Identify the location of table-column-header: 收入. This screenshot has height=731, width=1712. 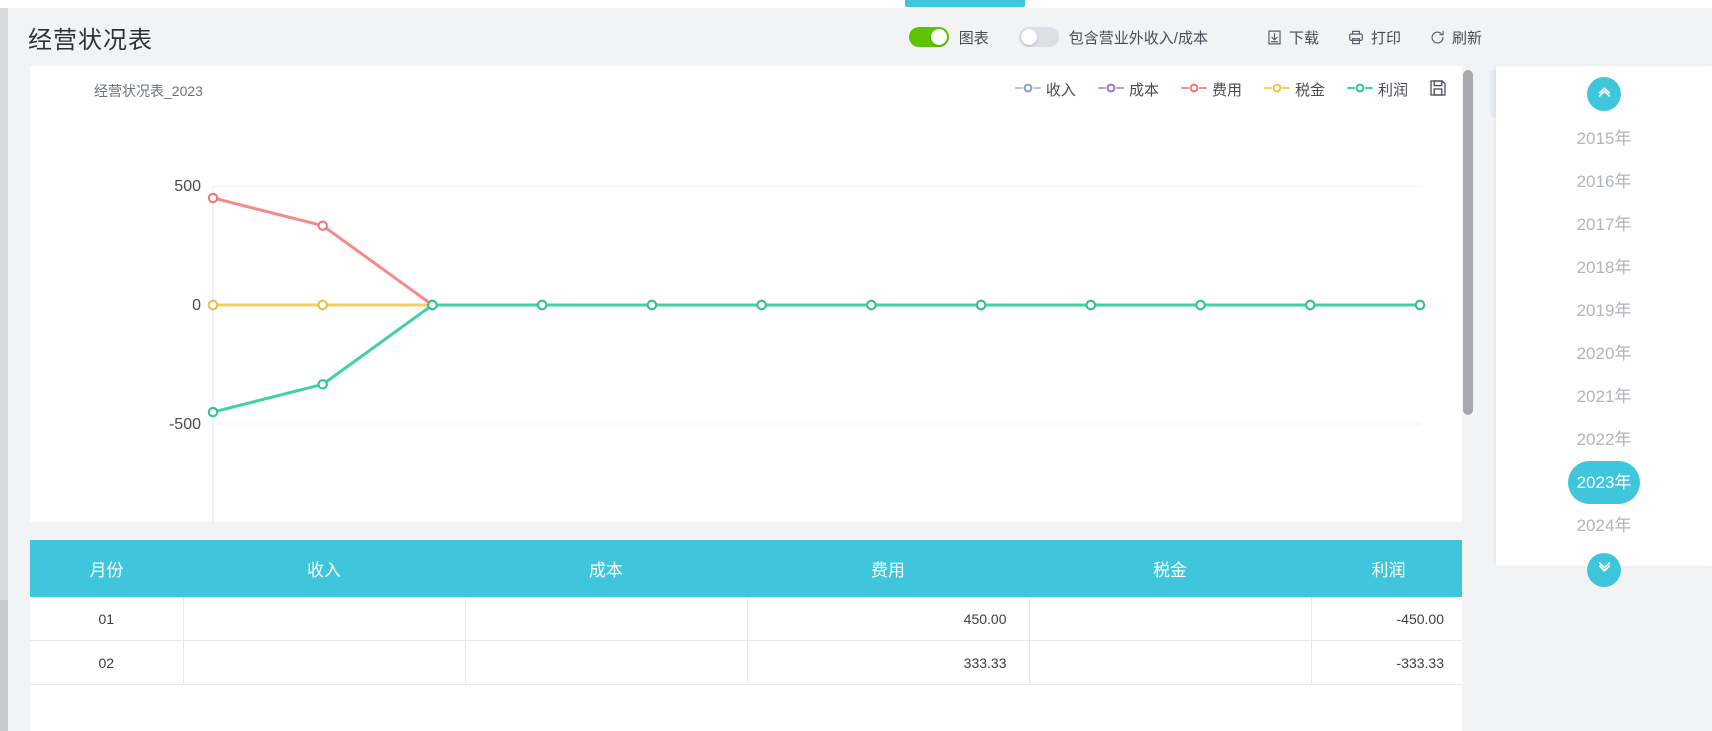
(324, 568).